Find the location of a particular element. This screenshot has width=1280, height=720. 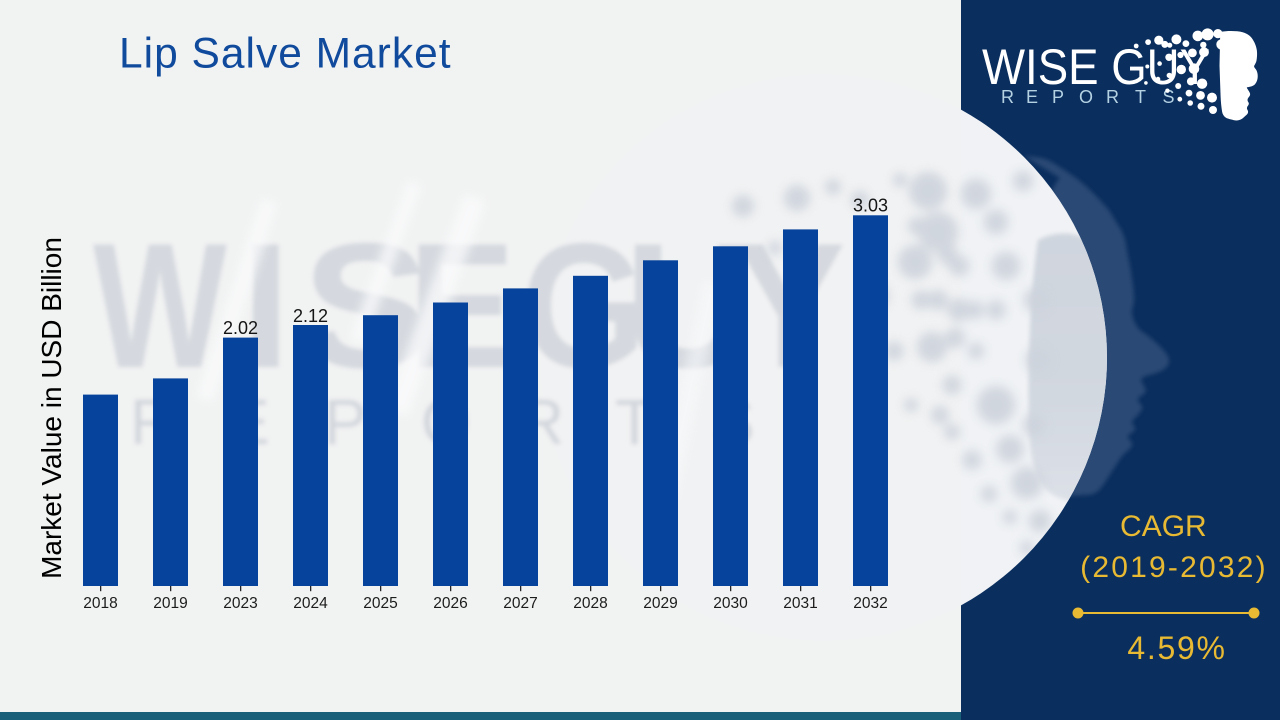

svg-text: O is located at coordinates (1086, 97).